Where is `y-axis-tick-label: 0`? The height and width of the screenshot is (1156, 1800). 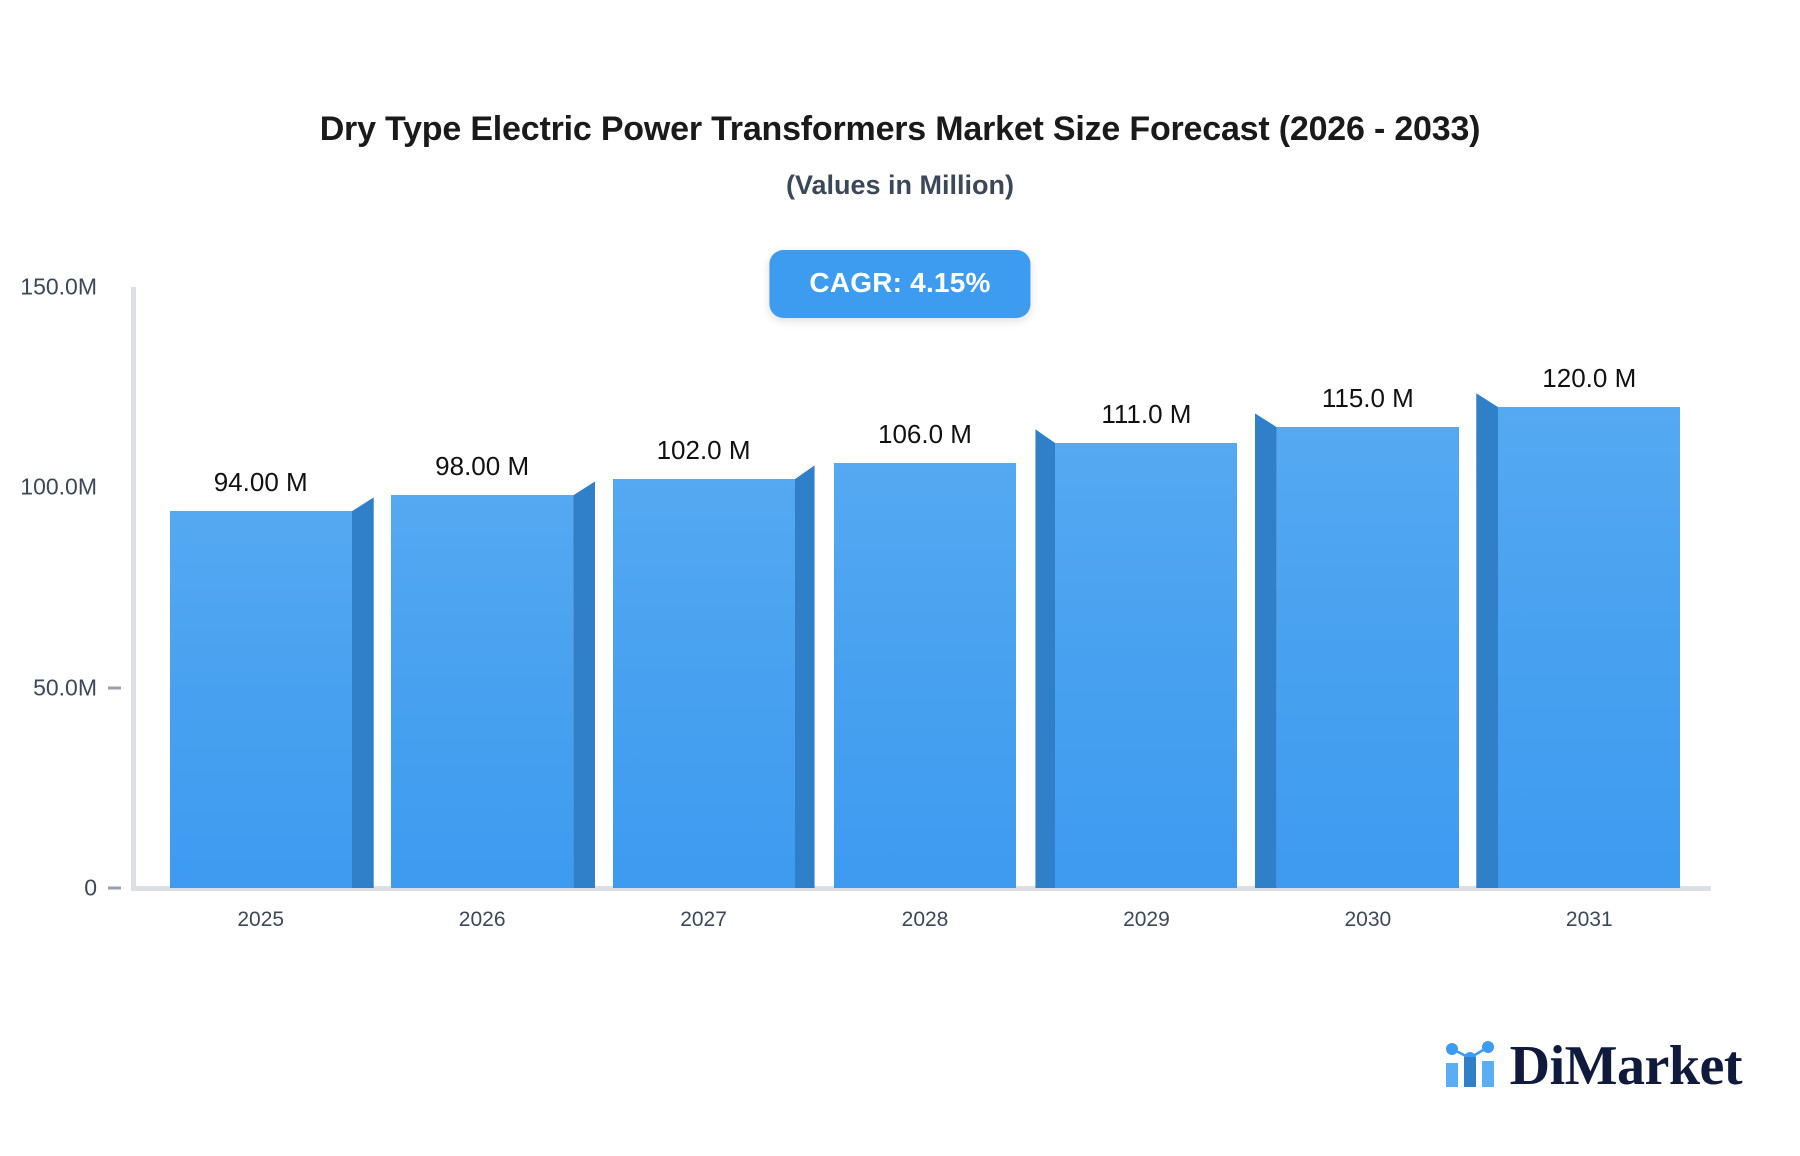
y-axis-tick-label: 0 is located at coordinates (90, 887).